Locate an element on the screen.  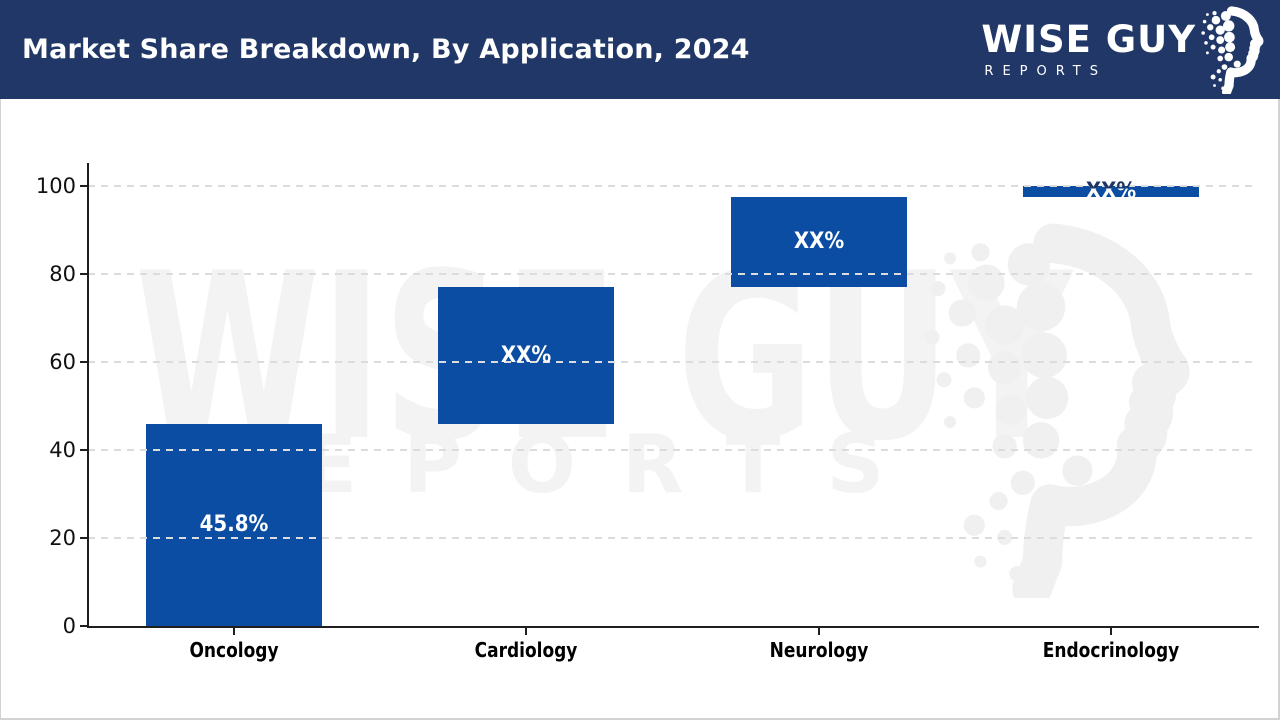
bar-neurology is located at coordinates (818, 242).